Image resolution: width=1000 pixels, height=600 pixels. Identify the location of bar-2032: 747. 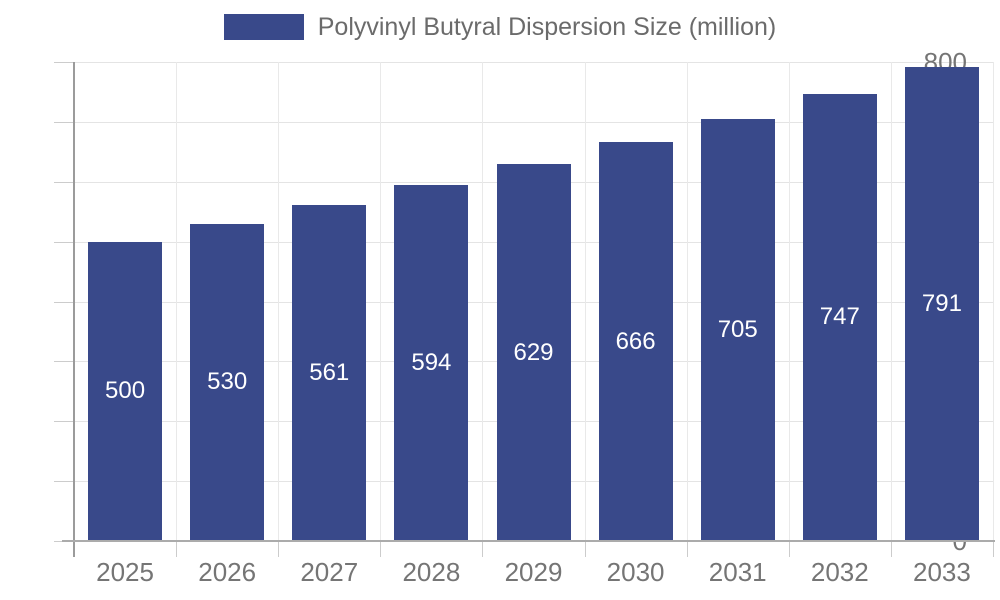
(839, 317).